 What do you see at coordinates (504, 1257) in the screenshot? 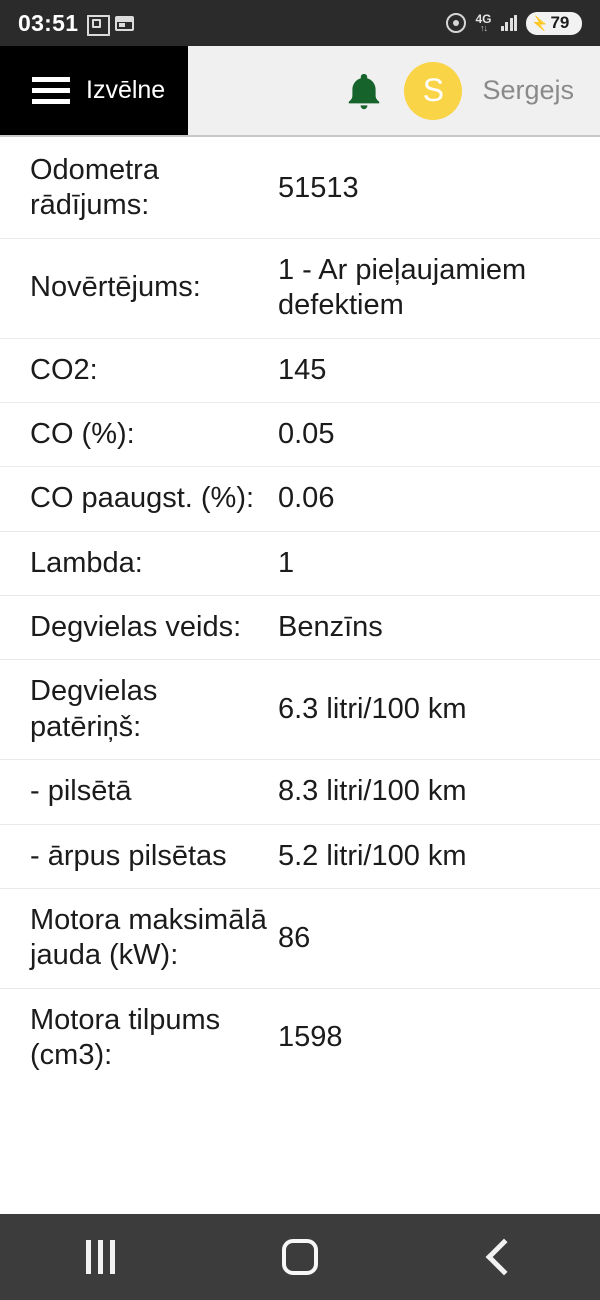
I see `back-chevron-icon` at bounding box center [504, 1257].